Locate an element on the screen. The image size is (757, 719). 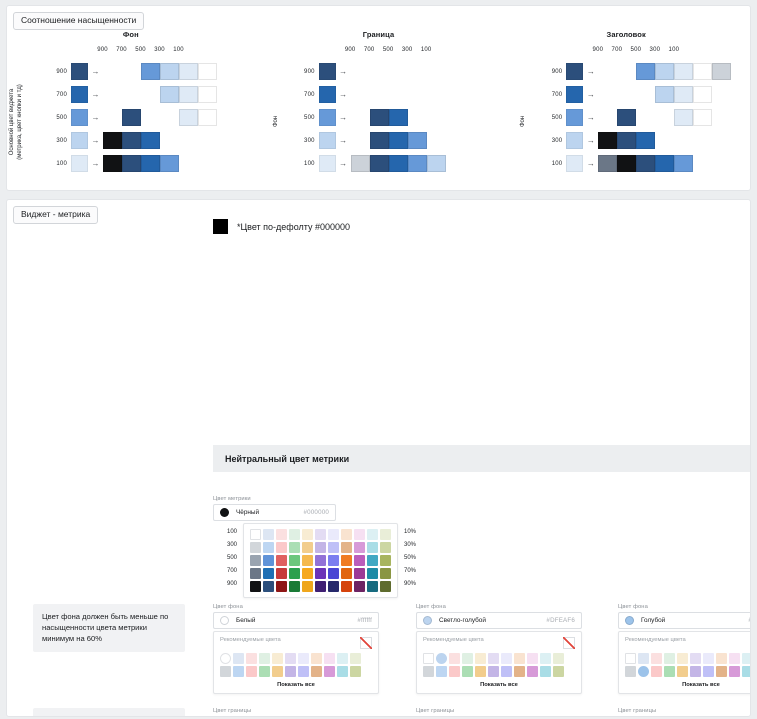
tab-saturation-ratio: Соотношение насыщенности is located at coordinates (79, 21).